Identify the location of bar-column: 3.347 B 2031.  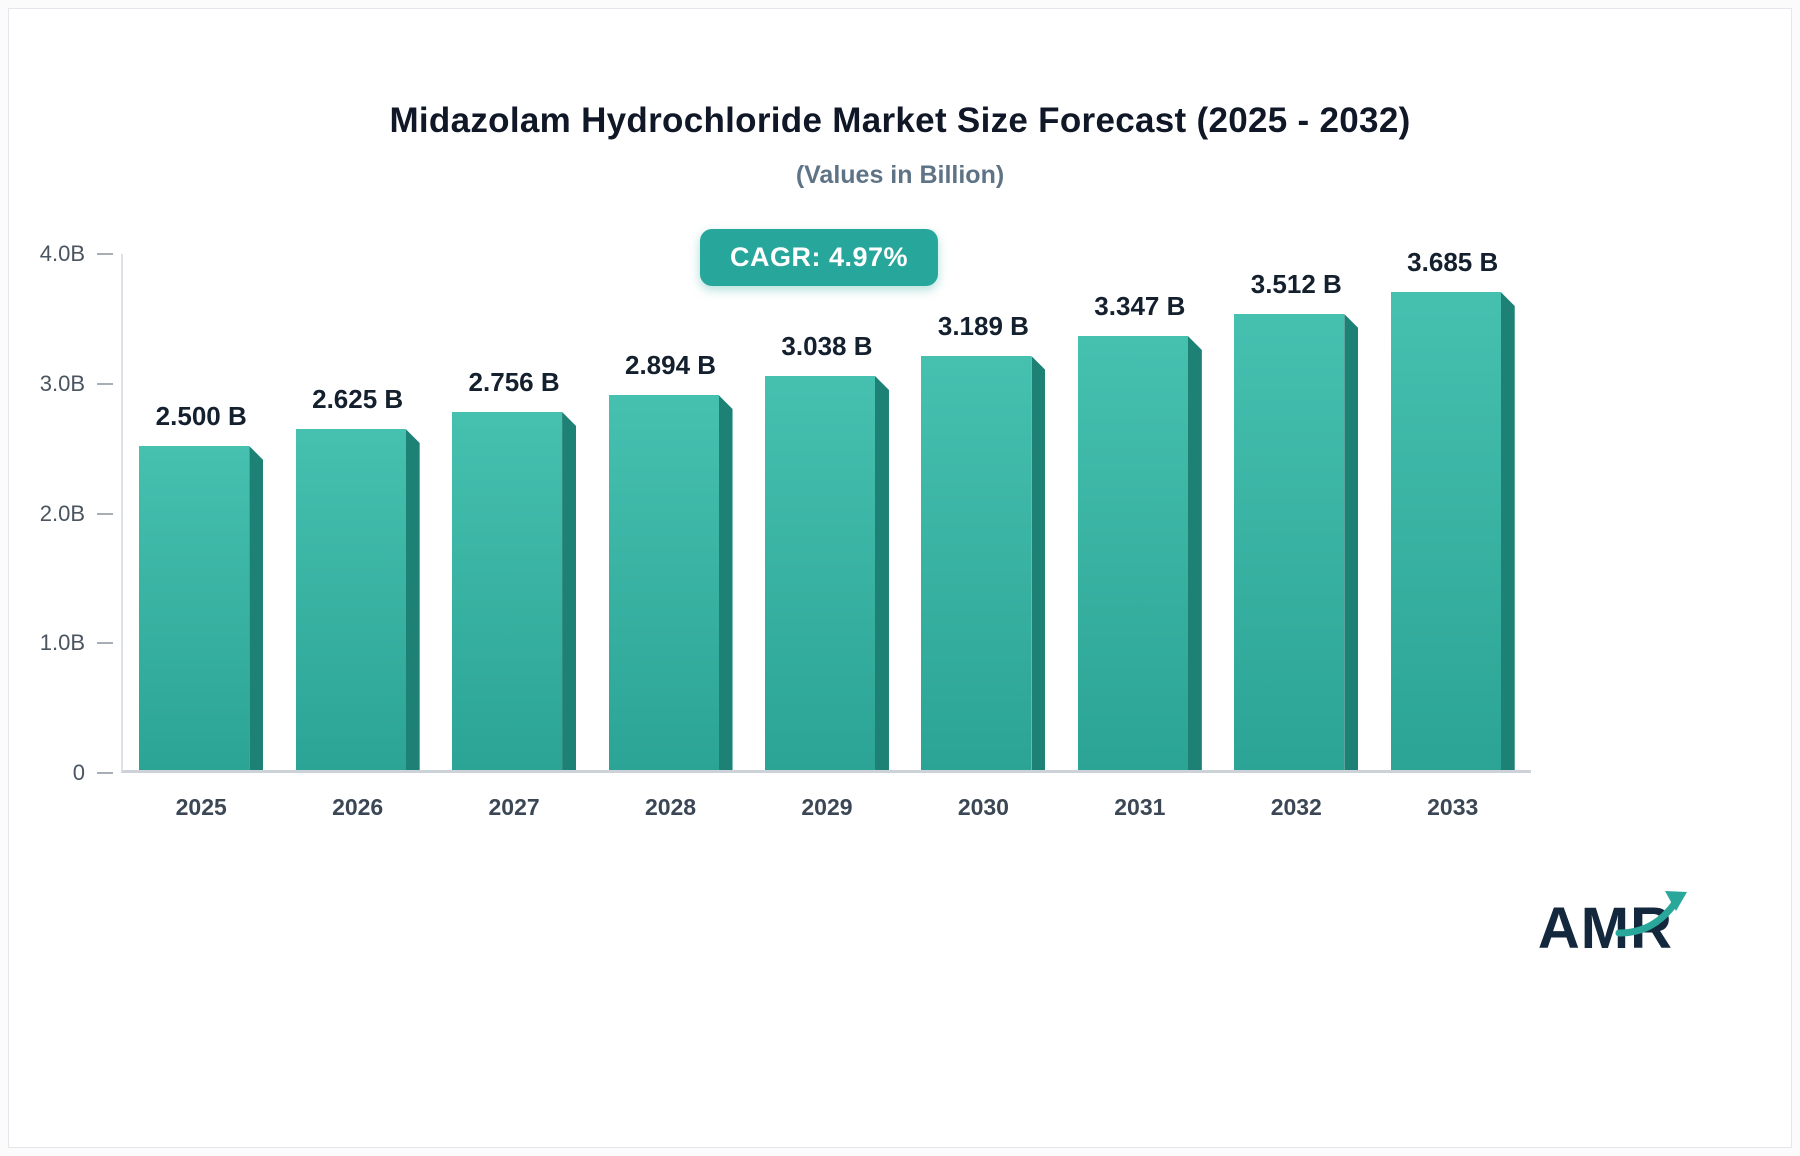
(1140, 537).